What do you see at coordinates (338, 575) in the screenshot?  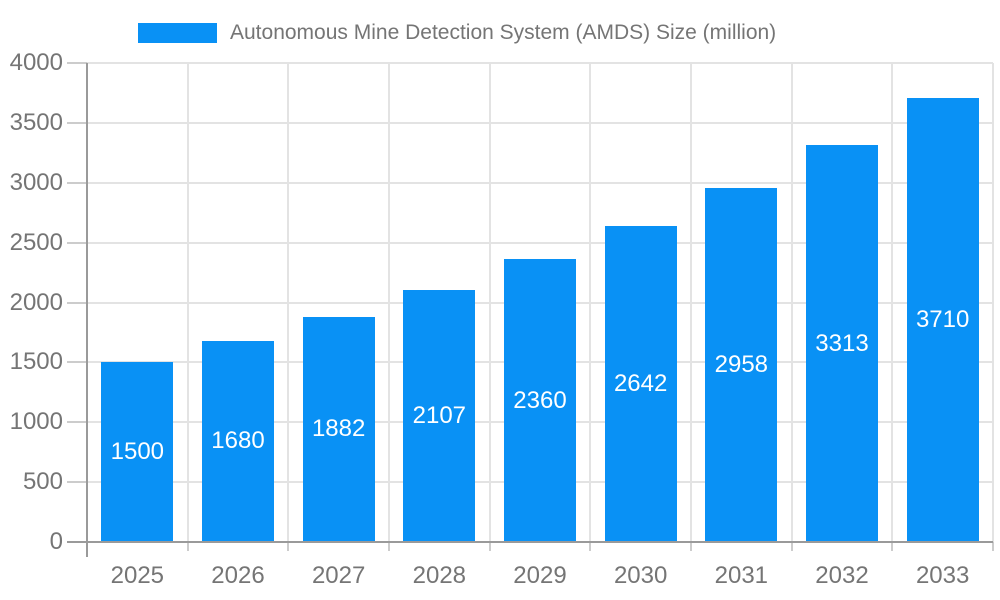 I see `x-axis-tick-label: 2027` at bounding box center [338, 575].